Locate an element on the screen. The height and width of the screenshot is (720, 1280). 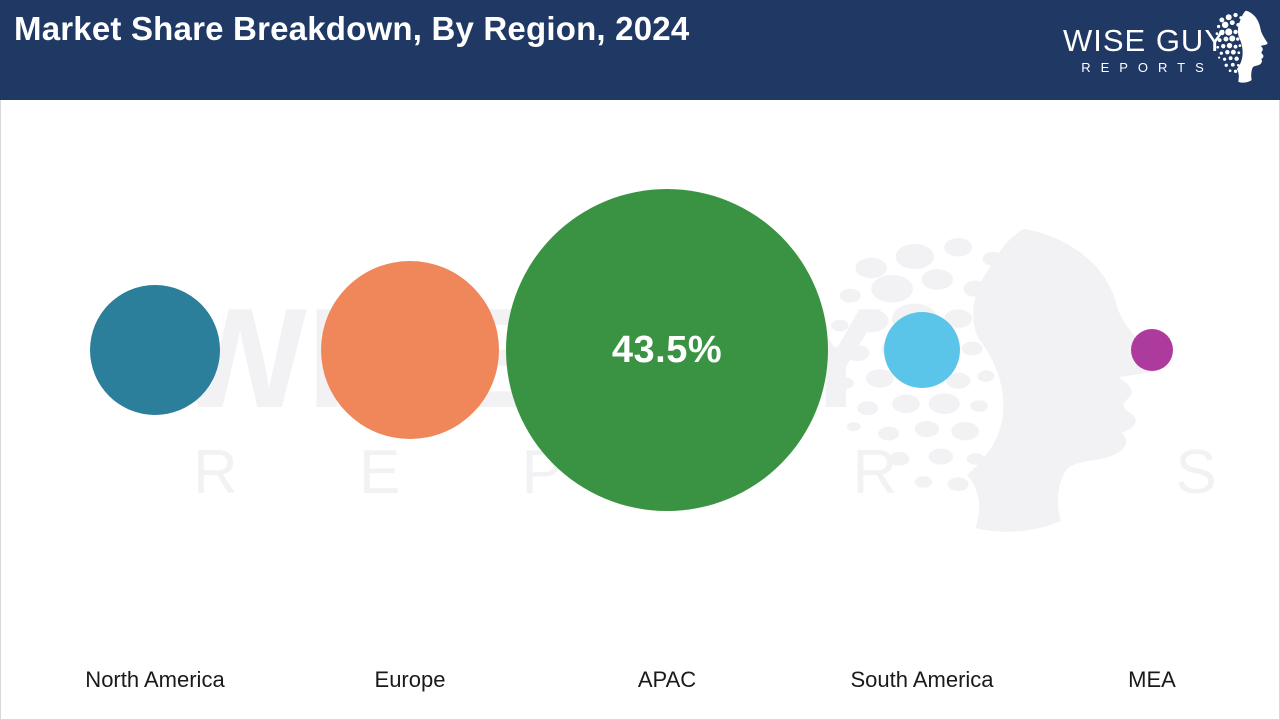
bubble-north-america is located at coordinates (155, 350).